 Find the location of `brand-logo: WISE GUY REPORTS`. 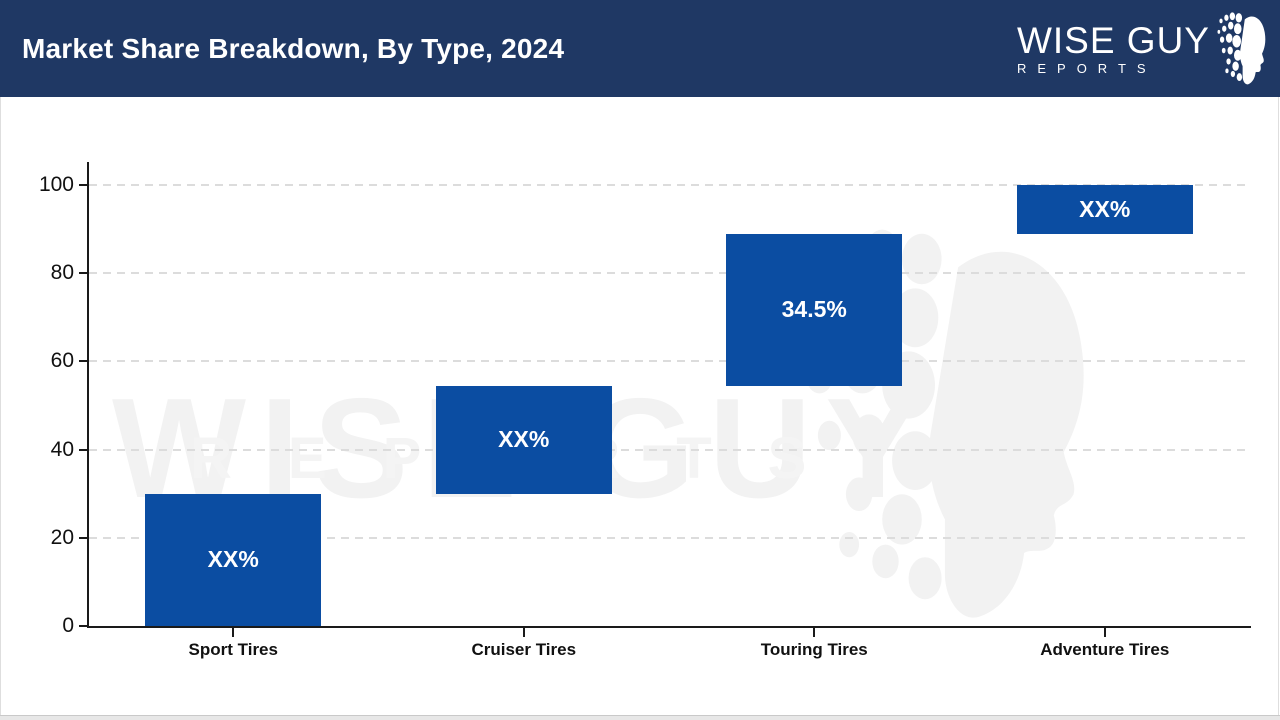

brand-logo: WISE GUY REPORTS is located at coordinates (1142, 49).